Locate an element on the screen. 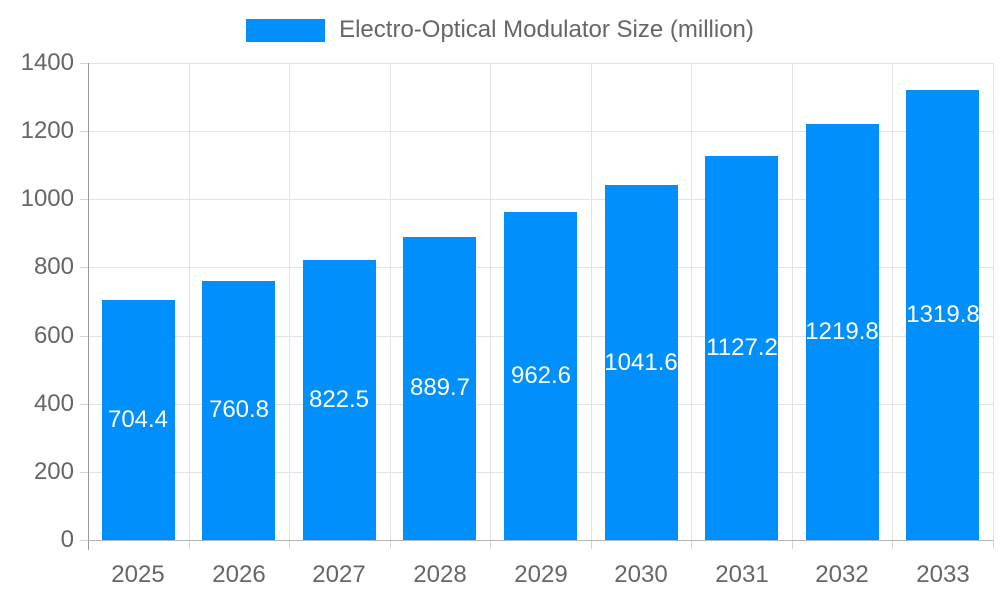 The height and width of the screenshot is (600, 1000). legend-label: Electro-Optical Modulator Size (million) is located at coordinates (546, 29).